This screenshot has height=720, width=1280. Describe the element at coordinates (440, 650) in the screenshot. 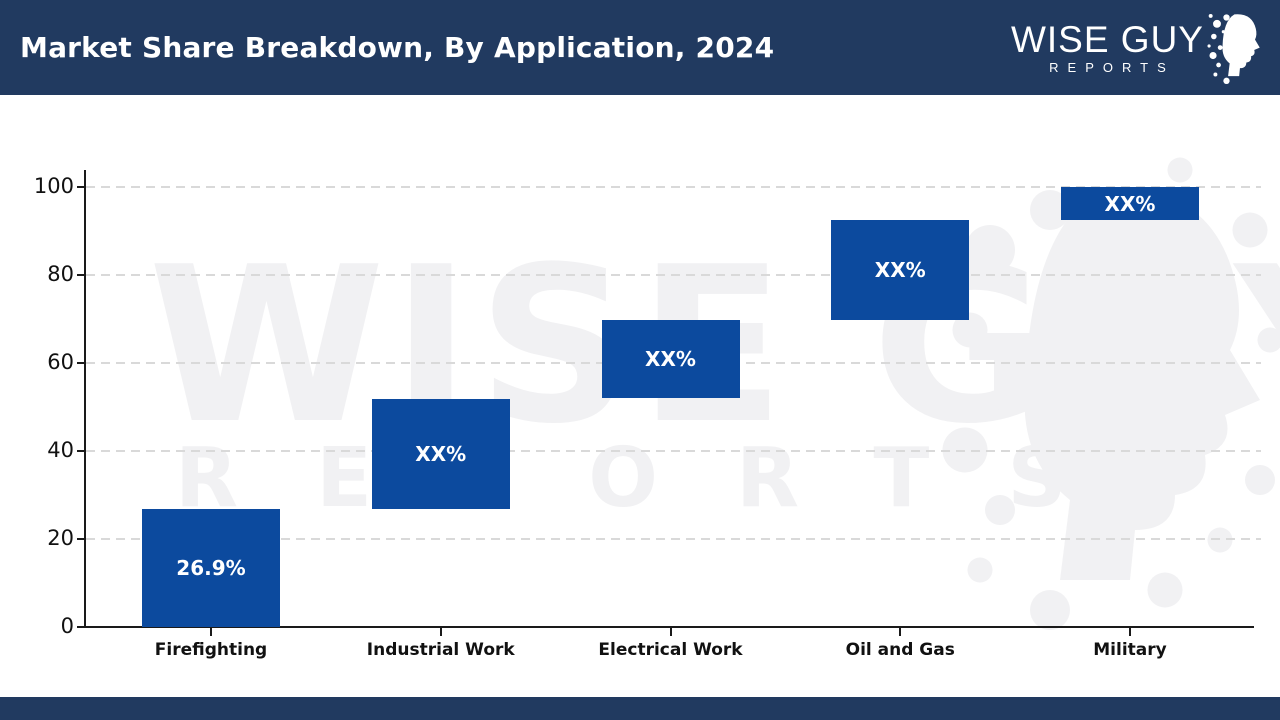

I see `x-tick-label: Industrial Work` at that location.